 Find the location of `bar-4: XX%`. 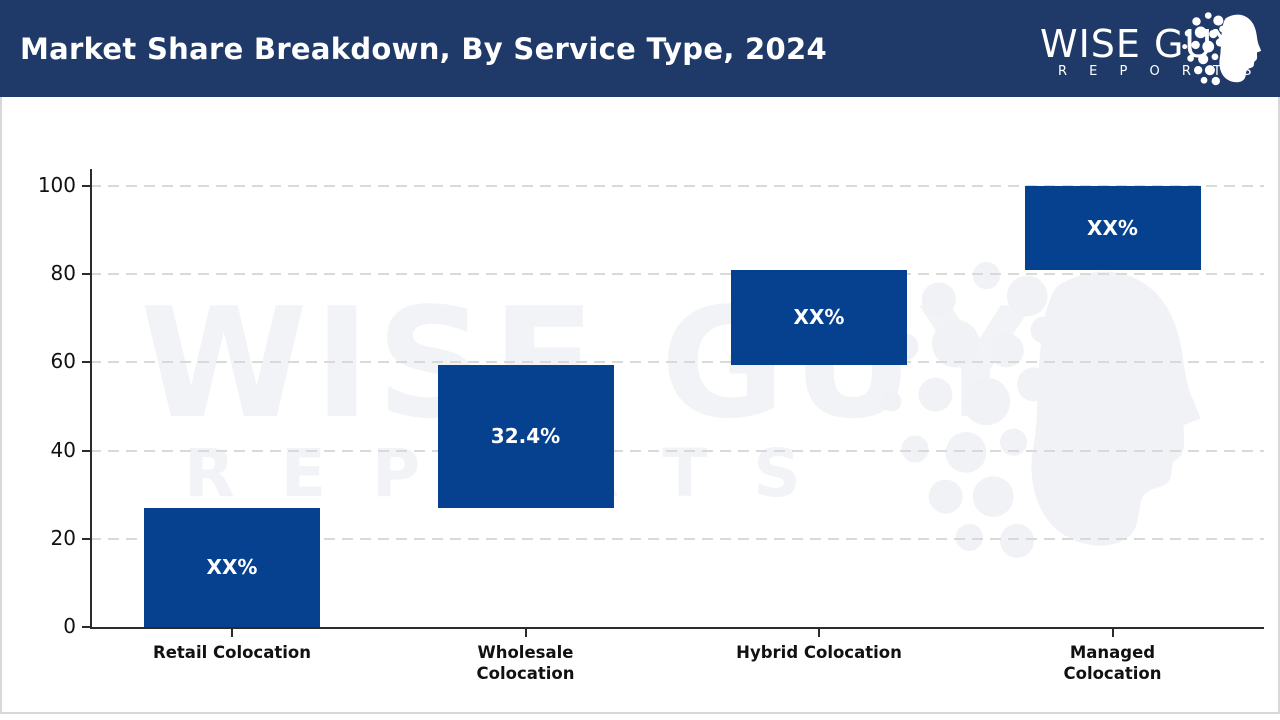

bar-4: XX% is located at coordinates (1112, 228).